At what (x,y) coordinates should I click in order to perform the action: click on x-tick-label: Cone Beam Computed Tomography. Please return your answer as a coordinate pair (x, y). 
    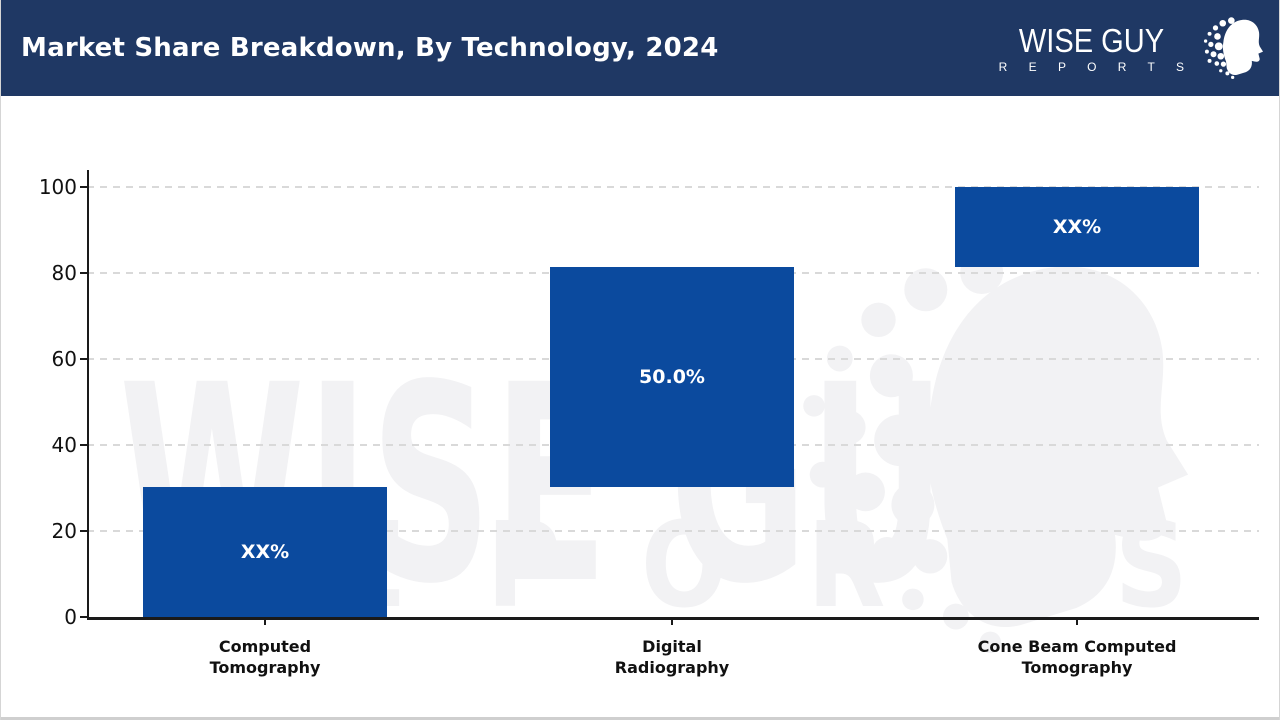
    Looking at the image, I should click on (1077, 657).